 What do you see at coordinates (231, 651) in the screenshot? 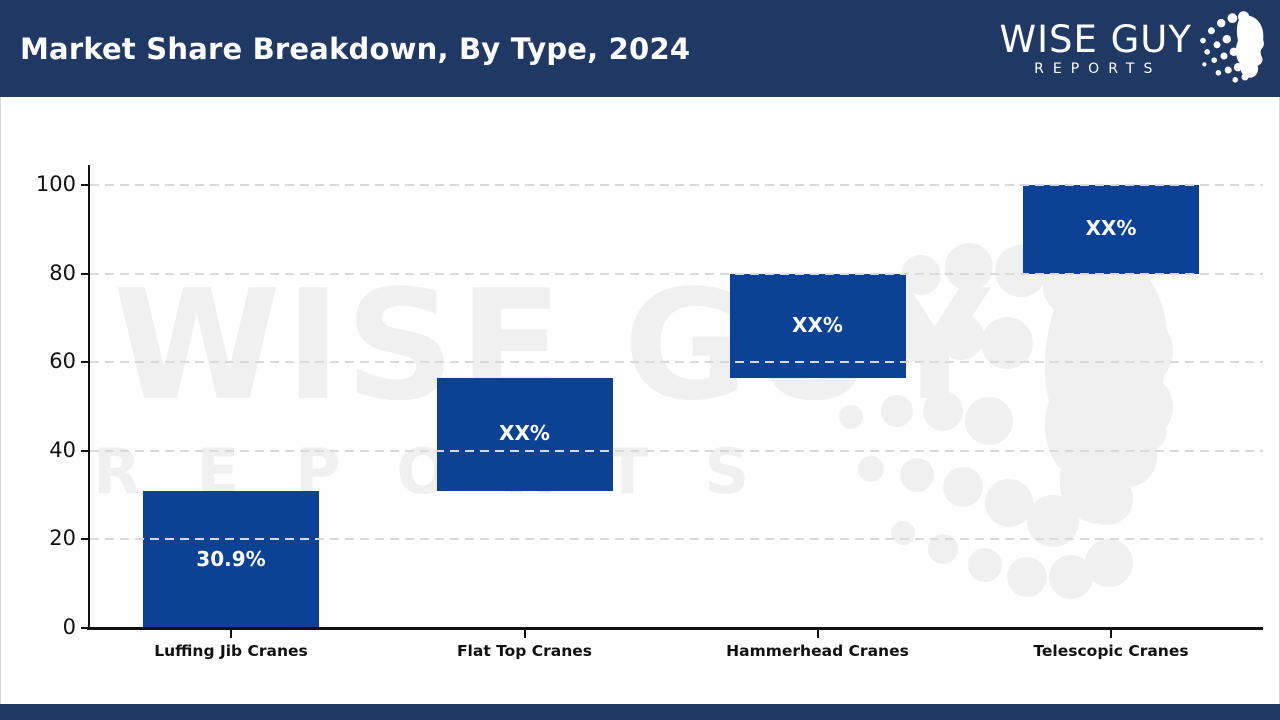
I see `x-category-label-1: Luffing Jib Cranes` at bounding box center [231, 651].